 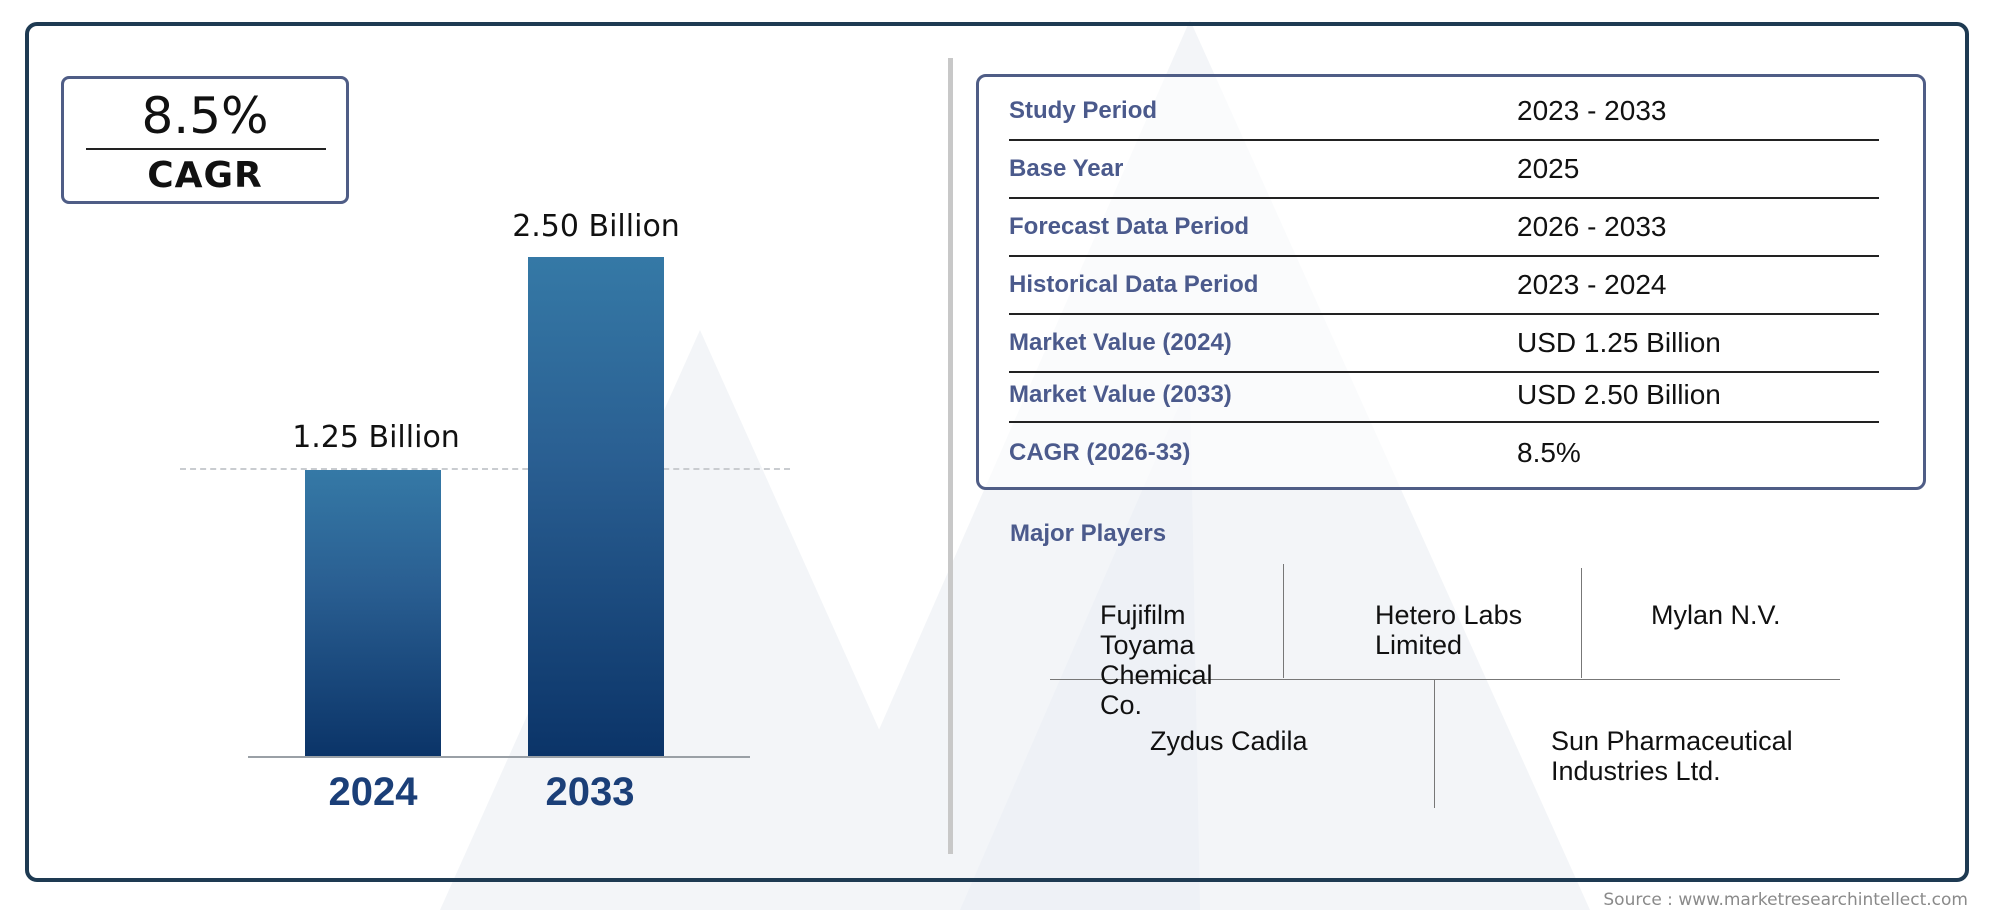 I want to click on cagr-divider, so click(x=206, y=149).